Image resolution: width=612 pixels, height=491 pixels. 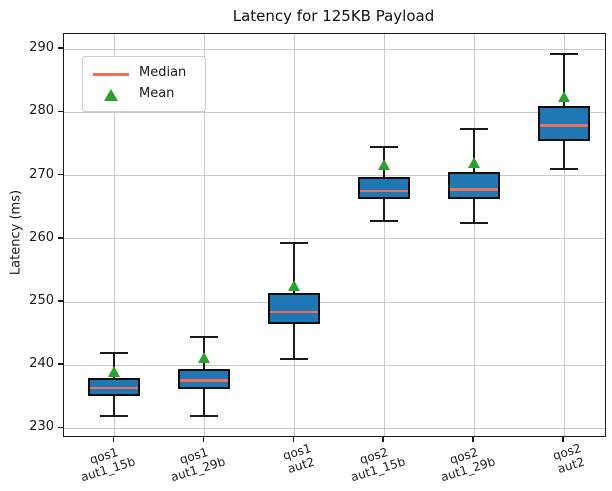 What do you see at coordinates (157, 93) in the screenshot?
I see `legend-label-mean: Mean` at bounding box center [157, 93].